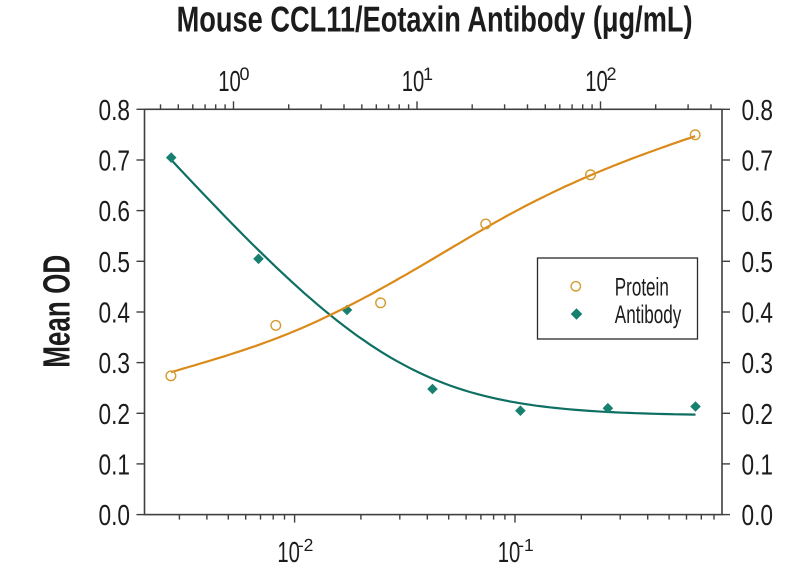  What do you see at coordinates (600, 81) in the screenshot?
I see `svg-text: 10²` at bounding box center [600, 81].